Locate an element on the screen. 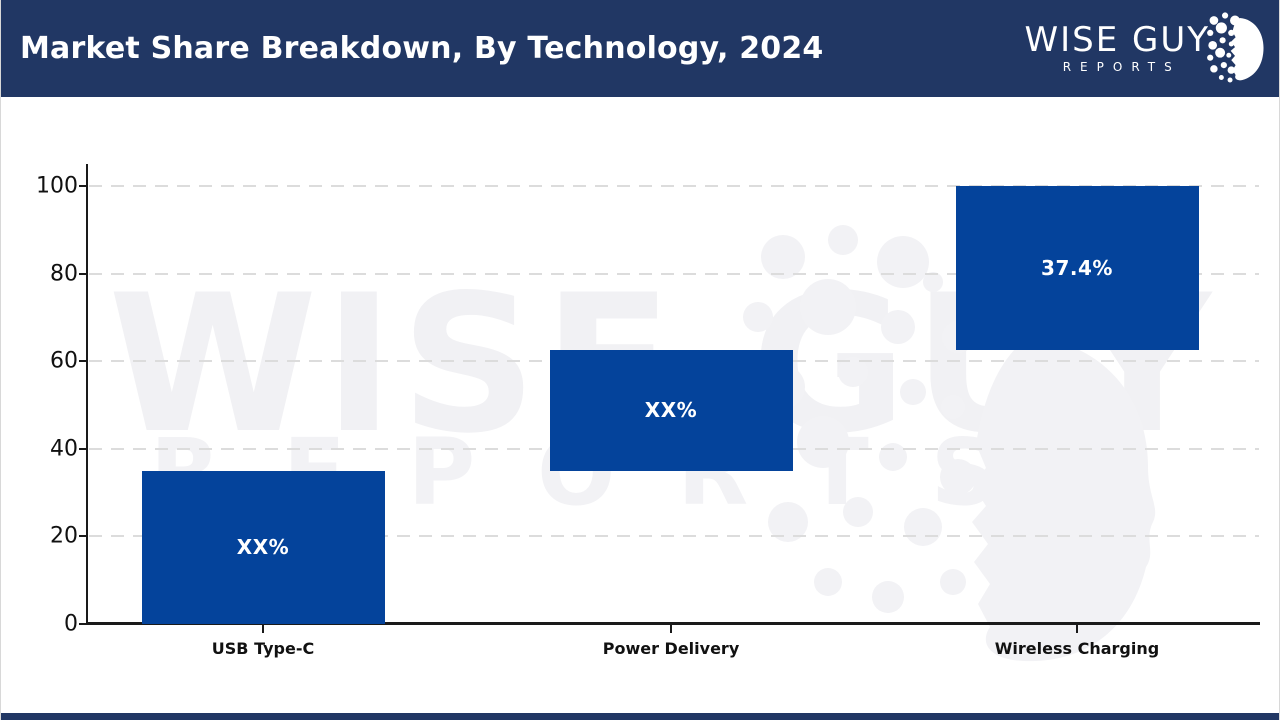 This screenshot has width=1280, height=720. brand-logo: WISE GUY REPORTS is located at coordinates (1145, 49).